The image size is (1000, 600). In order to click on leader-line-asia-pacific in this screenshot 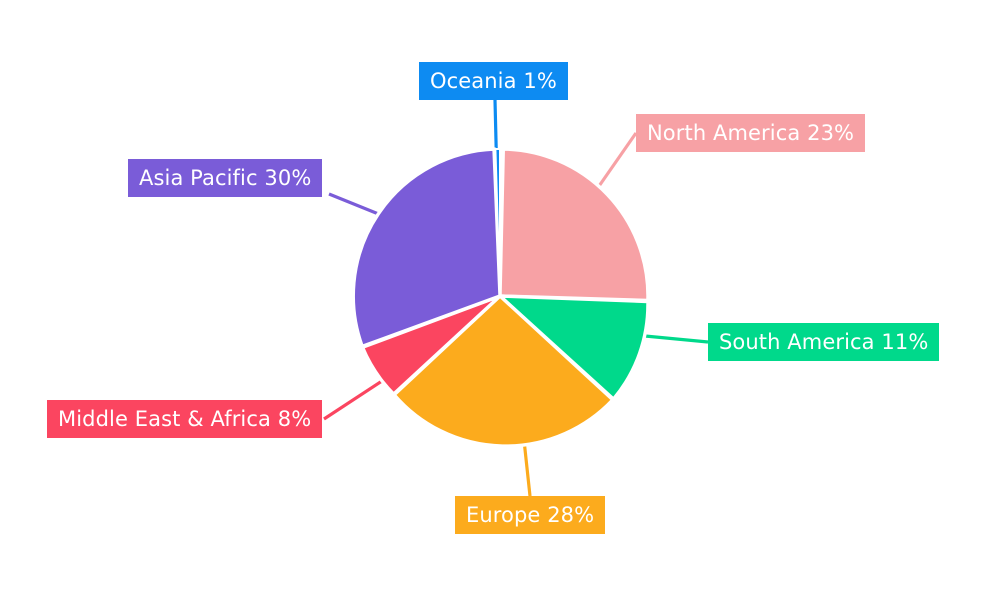, I will do `click(355, 204)`.